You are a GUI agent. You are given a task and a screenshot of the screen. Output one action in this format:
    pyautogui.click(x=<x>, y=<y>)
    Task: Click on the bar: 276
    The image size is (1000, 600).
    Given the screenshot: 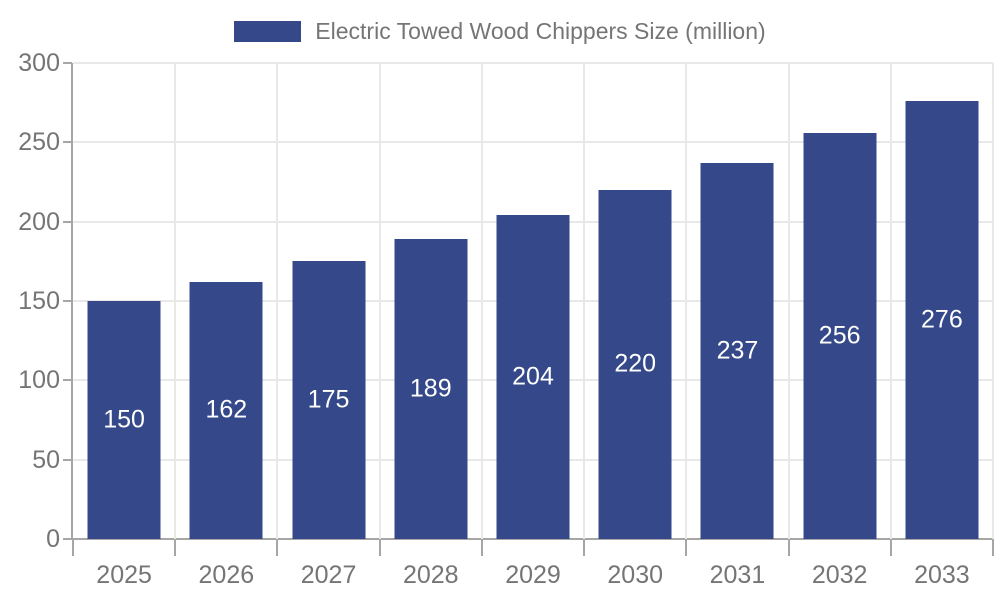 What is the action you would take?
    pyautogui.click(x=942, y=320)
    